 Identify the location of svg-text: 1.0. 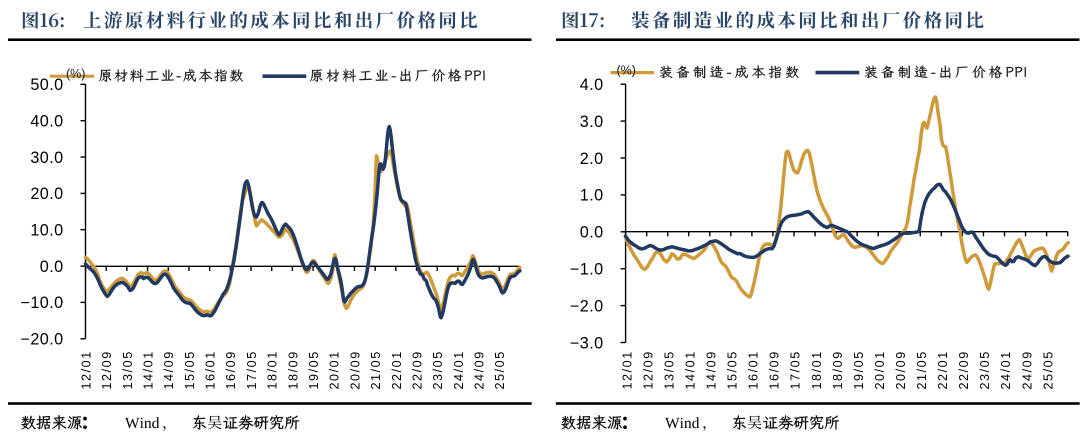
(592, 196).